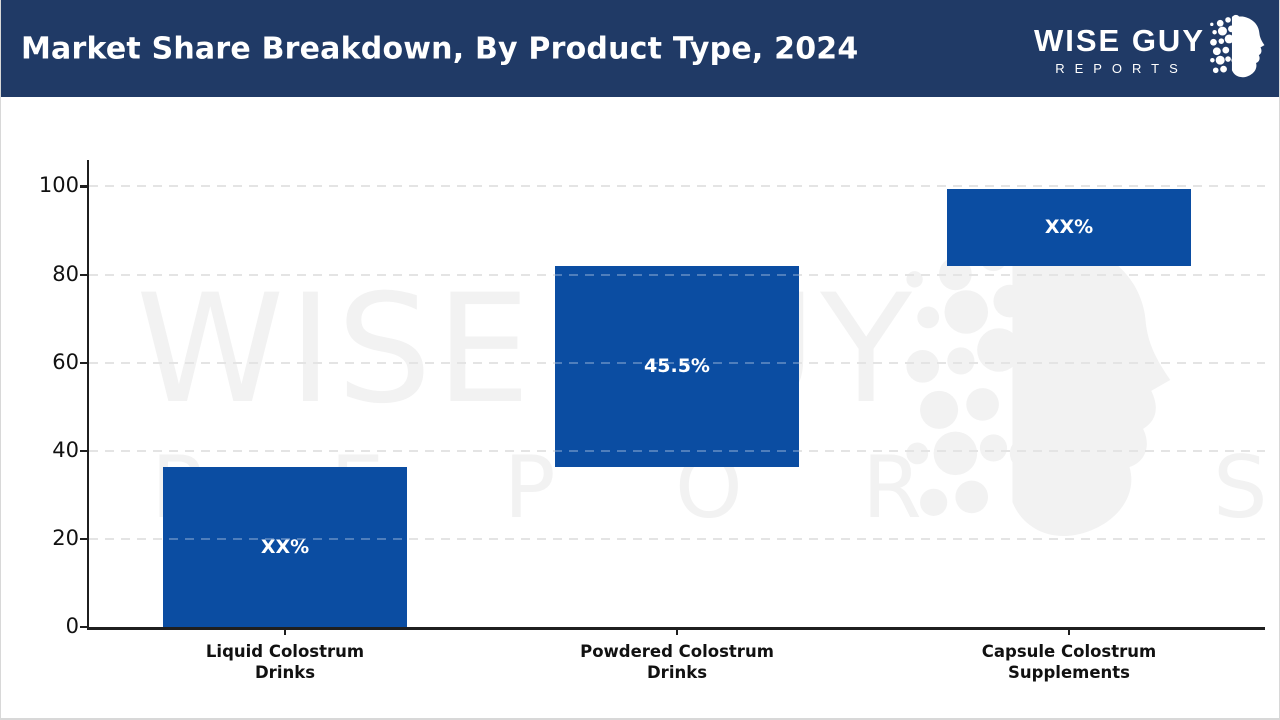 The width and height of the screenshot is (1280, 720). I want to click on bar-1: XX%, so click(285, 546).